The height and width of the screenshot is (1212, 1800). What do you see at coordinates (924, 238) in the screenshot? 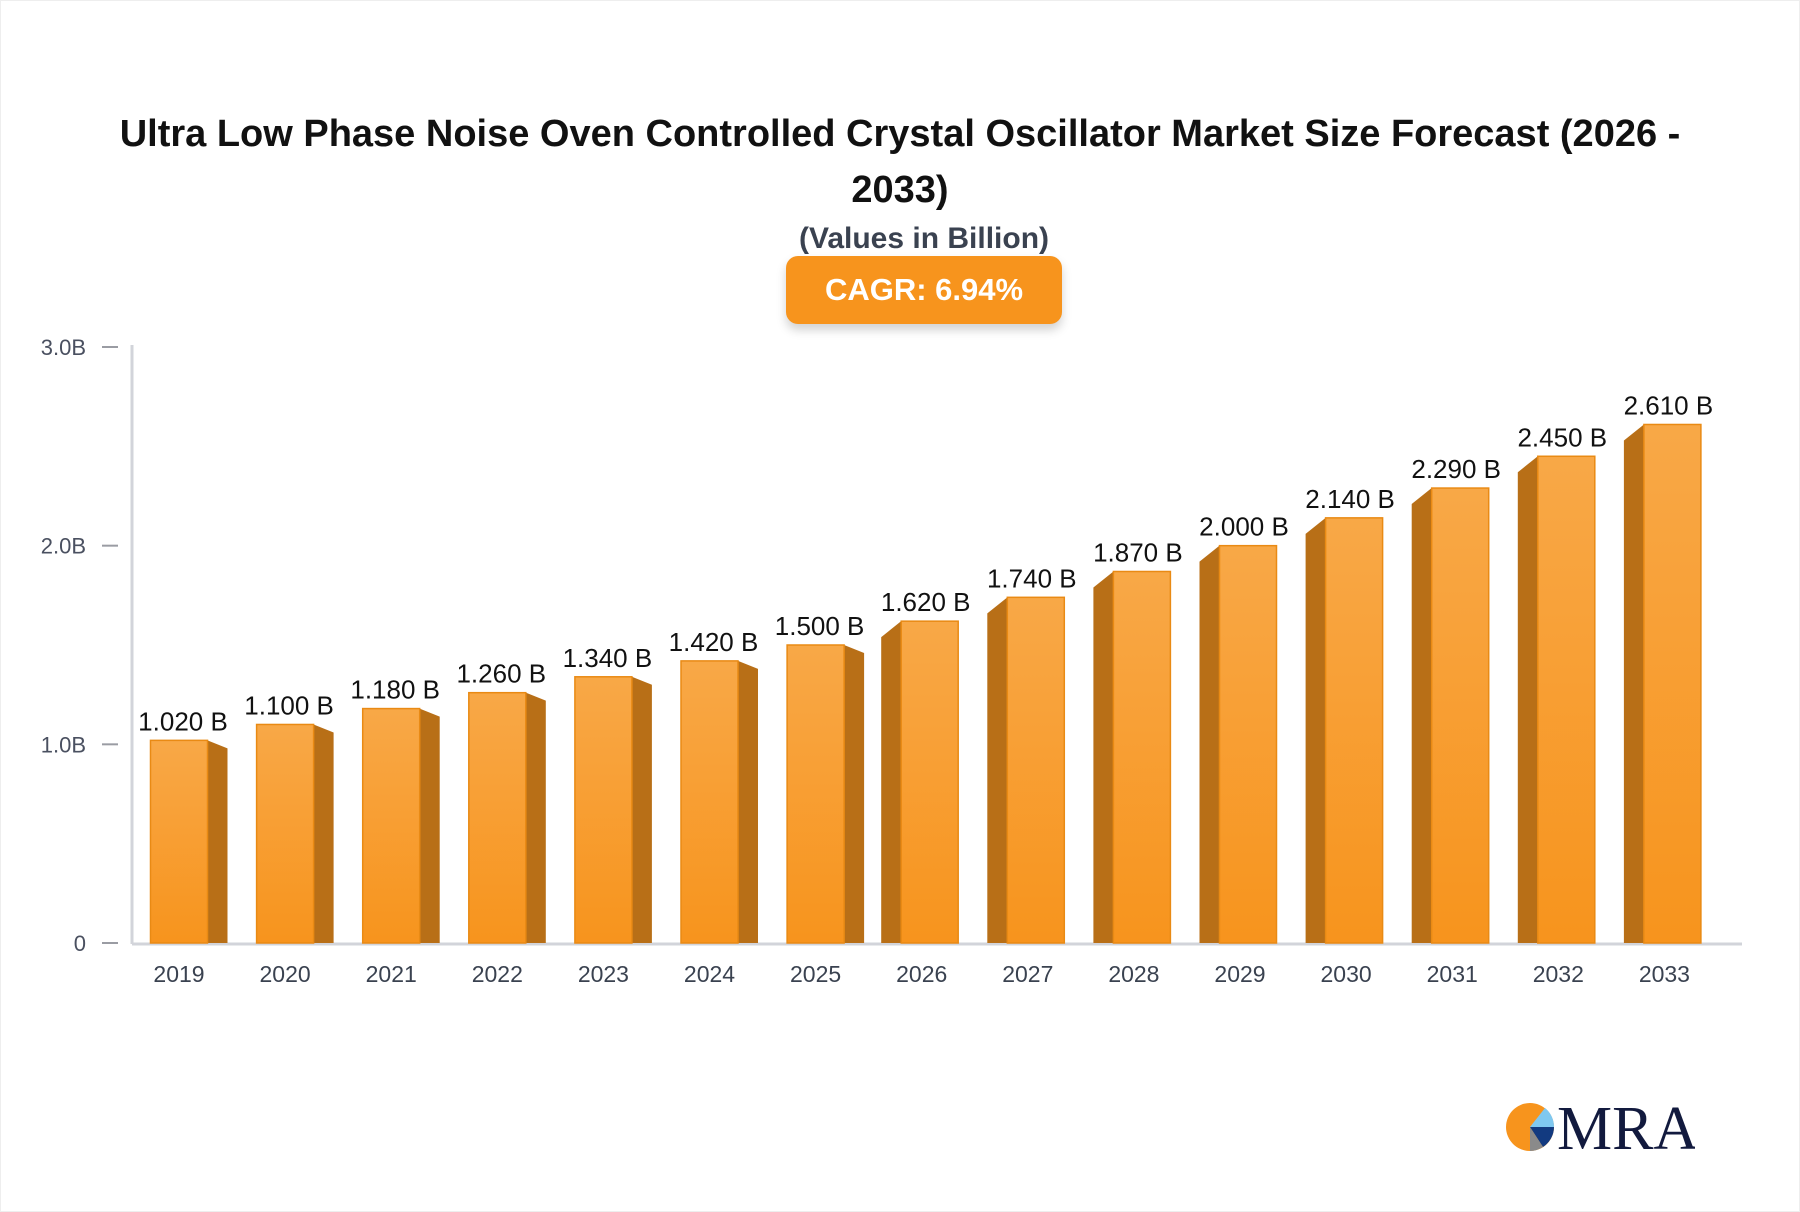
I see `chart-subtitle: (Values in Billion)` at bounding box center [924, 238].